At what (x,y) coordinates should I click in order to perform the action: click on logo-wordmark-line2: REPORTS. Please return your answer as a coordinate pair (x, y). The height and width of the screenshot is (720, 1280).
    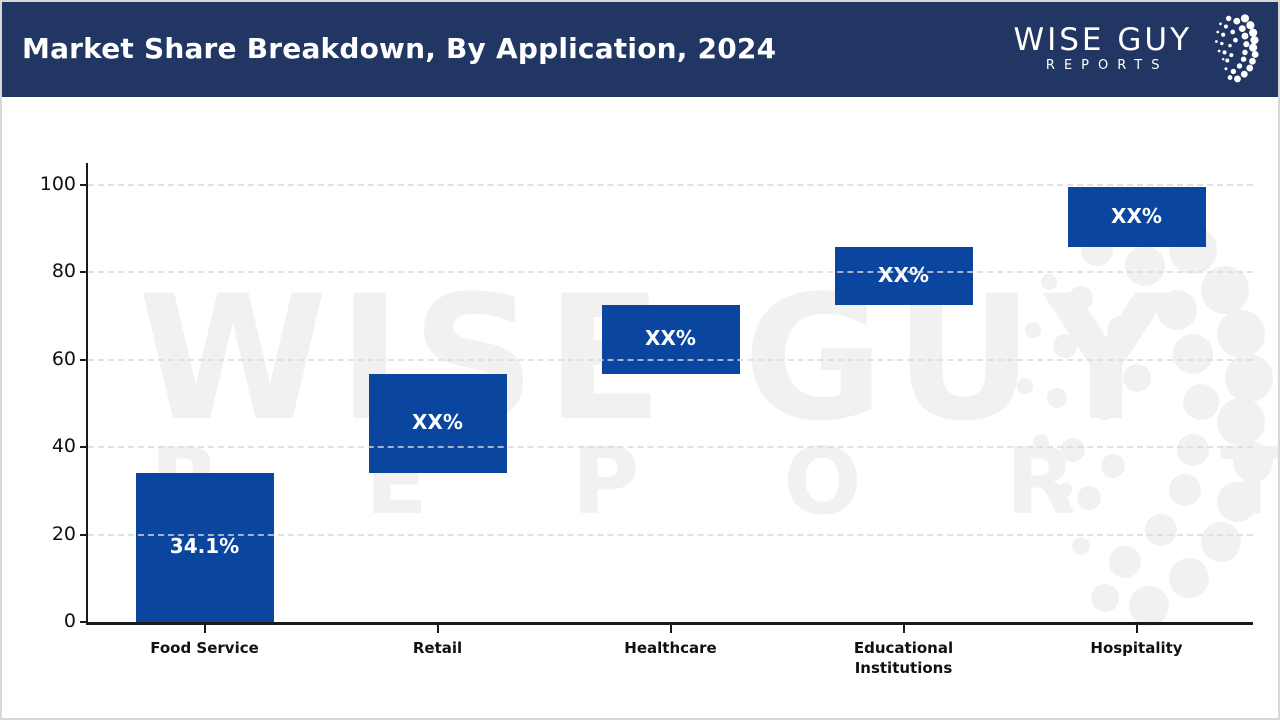
    Looking at the image, I should click on (1107, 66).